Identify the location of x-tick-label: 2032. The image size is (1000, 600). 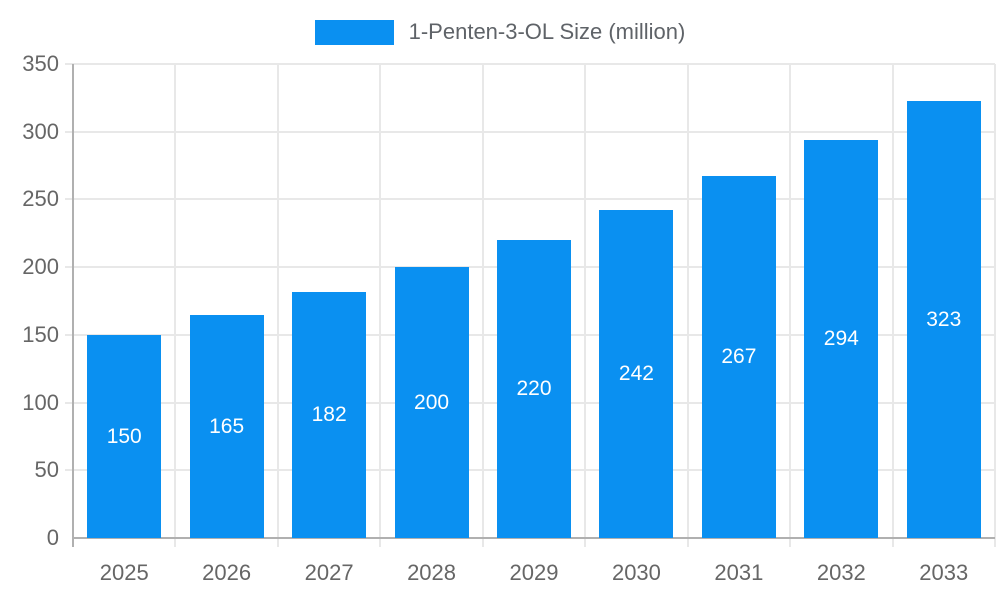
(841, 572).